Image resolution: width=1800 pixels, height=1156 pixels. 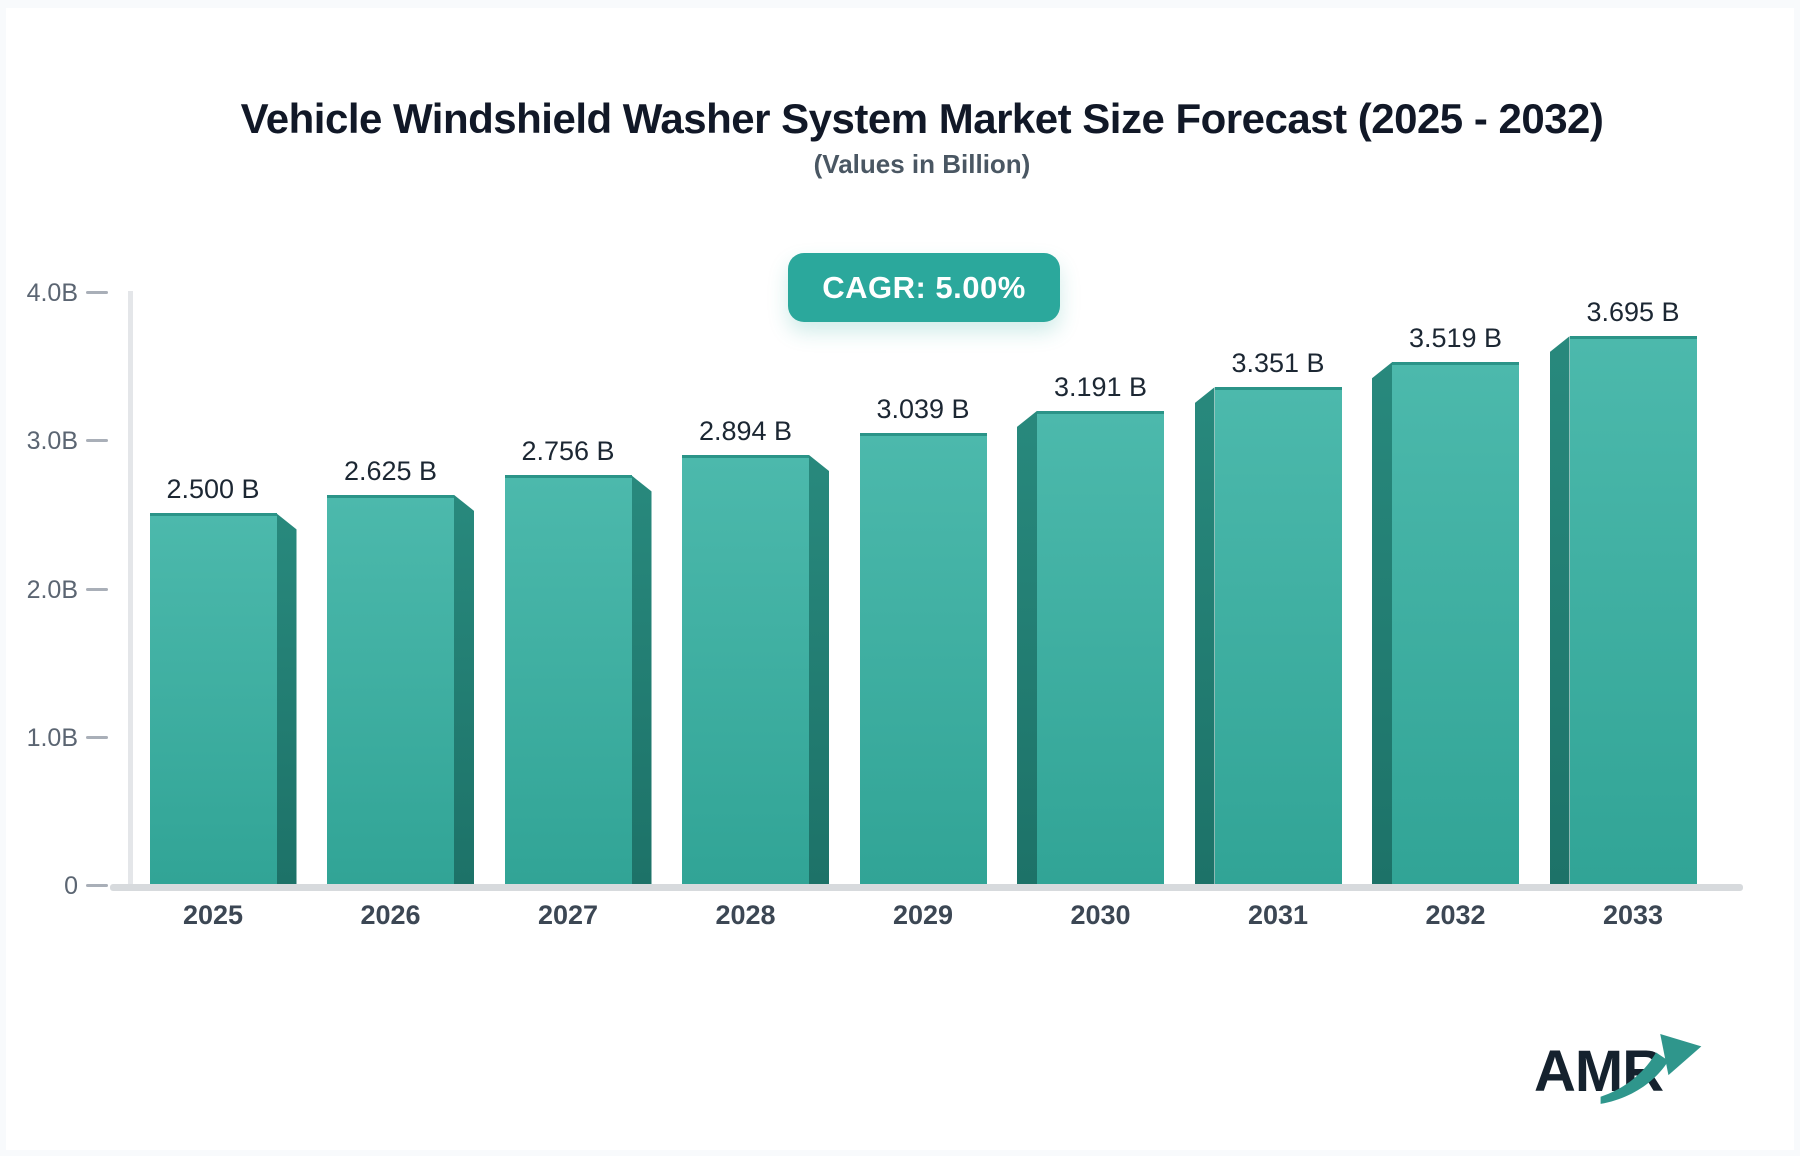 I want to click on x-axis-label: 2030, so click(x=1100, y=915).